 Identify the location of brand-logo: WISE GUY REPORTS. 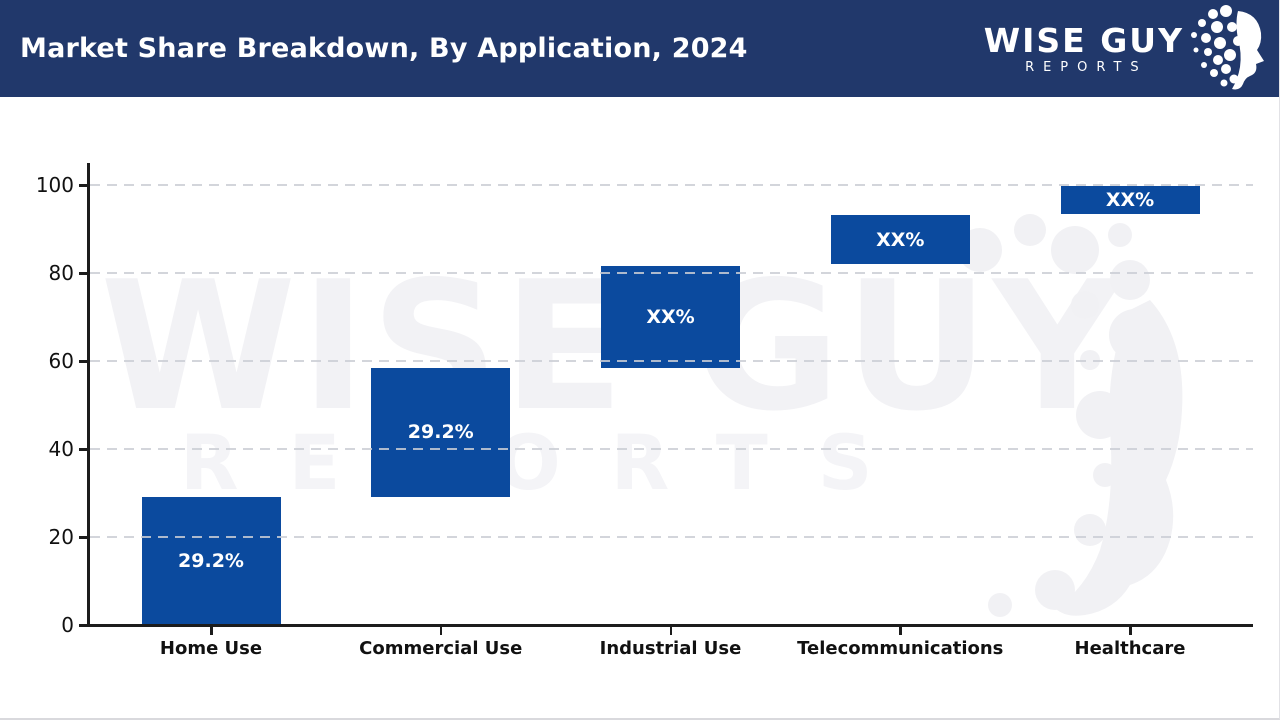
(1125, 48).